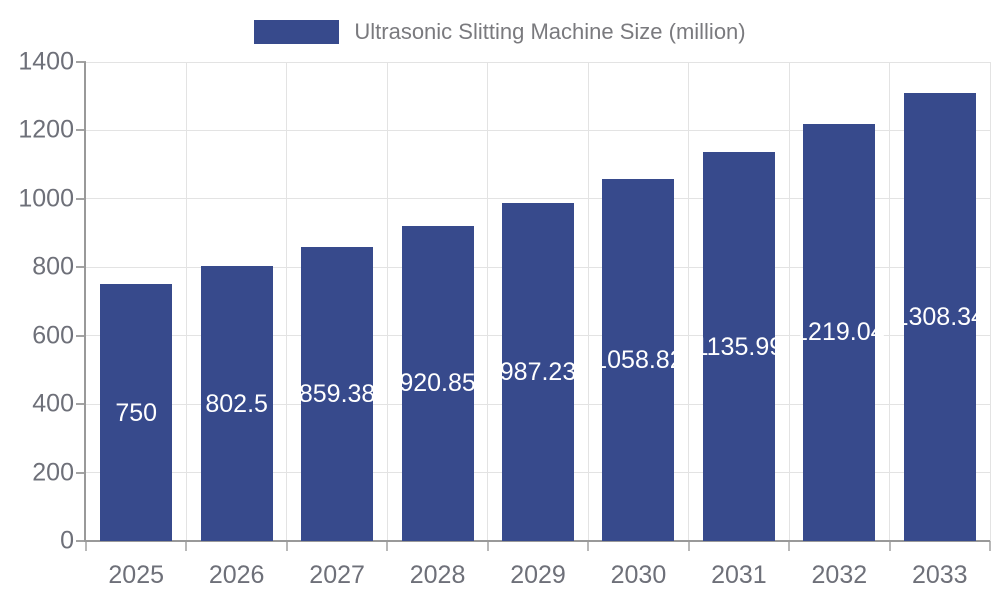 This screenshot has height=600, width=1000. What do you see at coordinates (53, 266) in the screenshot?
I see `y-axis-label: 800` at bounding box center [53, 266].